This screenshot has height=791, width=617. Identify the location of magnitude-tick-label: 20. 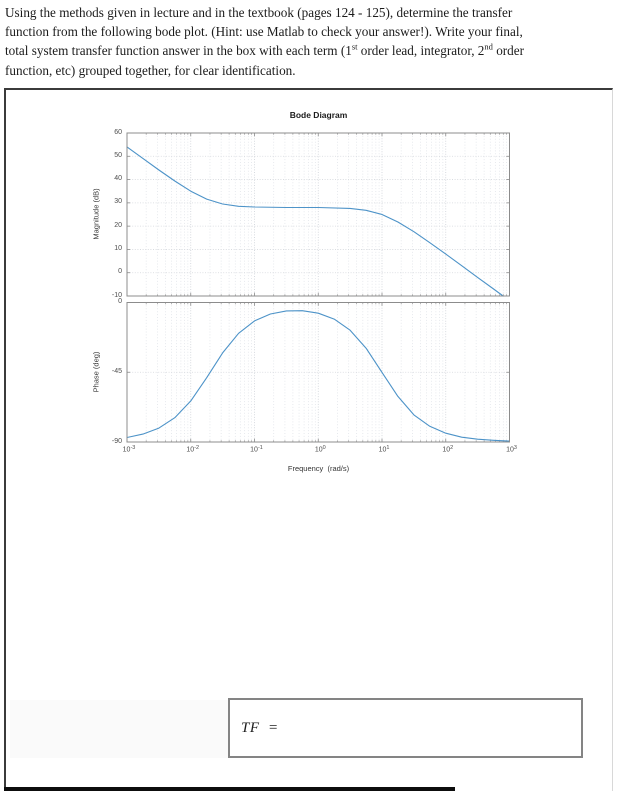
(118, 225).